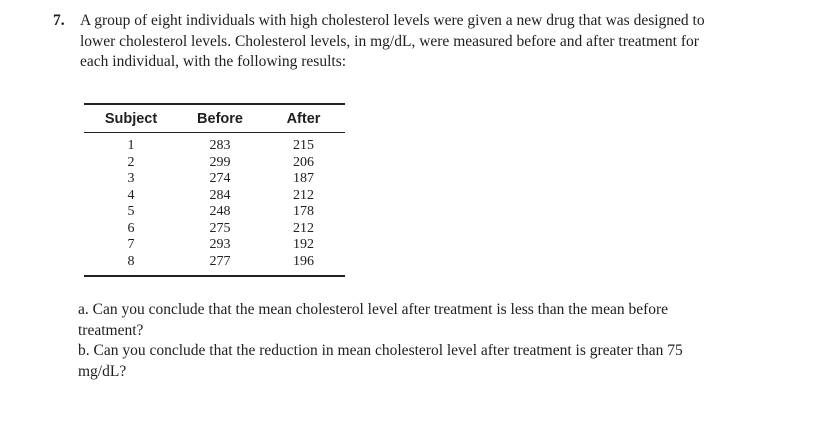  Describe the element at coordinates (59, 20) in the screenshot. I see `problem-number: 7.` at that location.